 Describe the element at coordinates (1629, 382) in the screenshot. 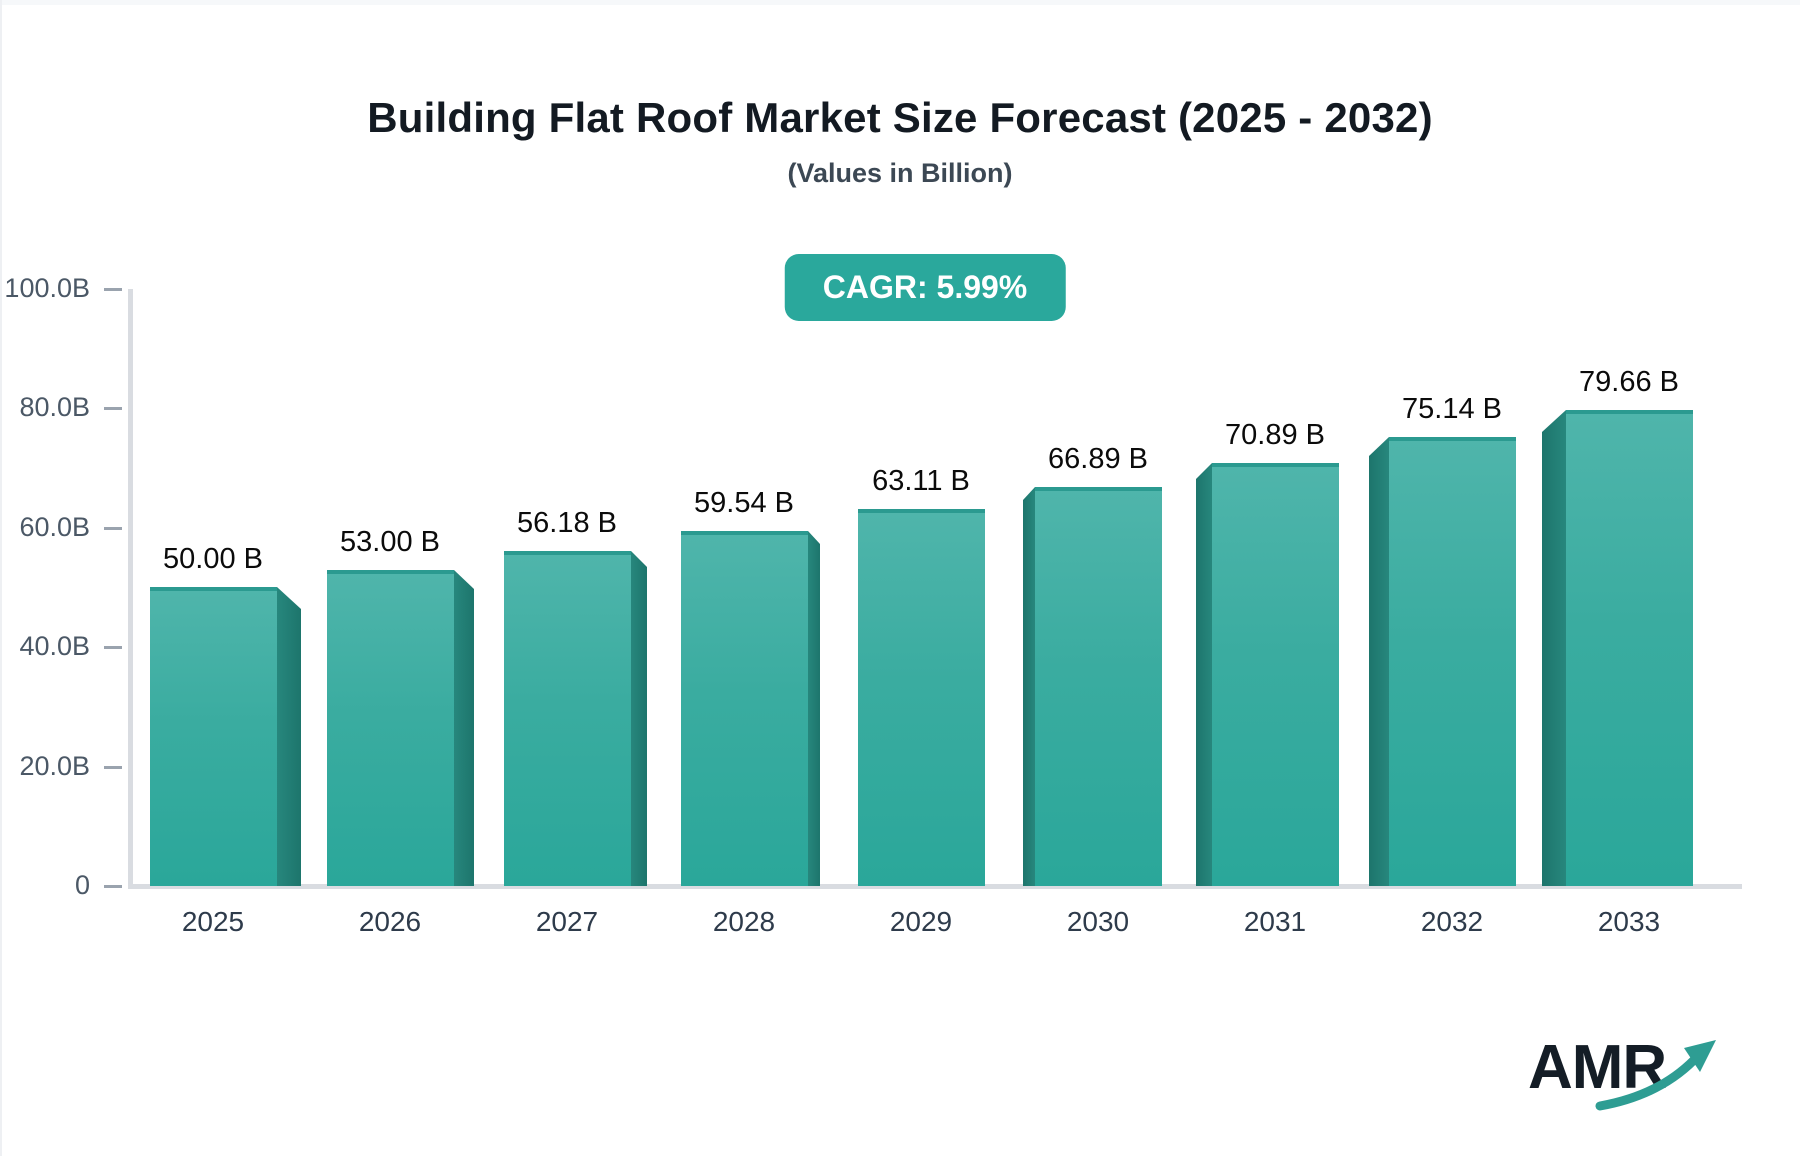

I see `bar-2033-value-label: 79.66 B` at that location.